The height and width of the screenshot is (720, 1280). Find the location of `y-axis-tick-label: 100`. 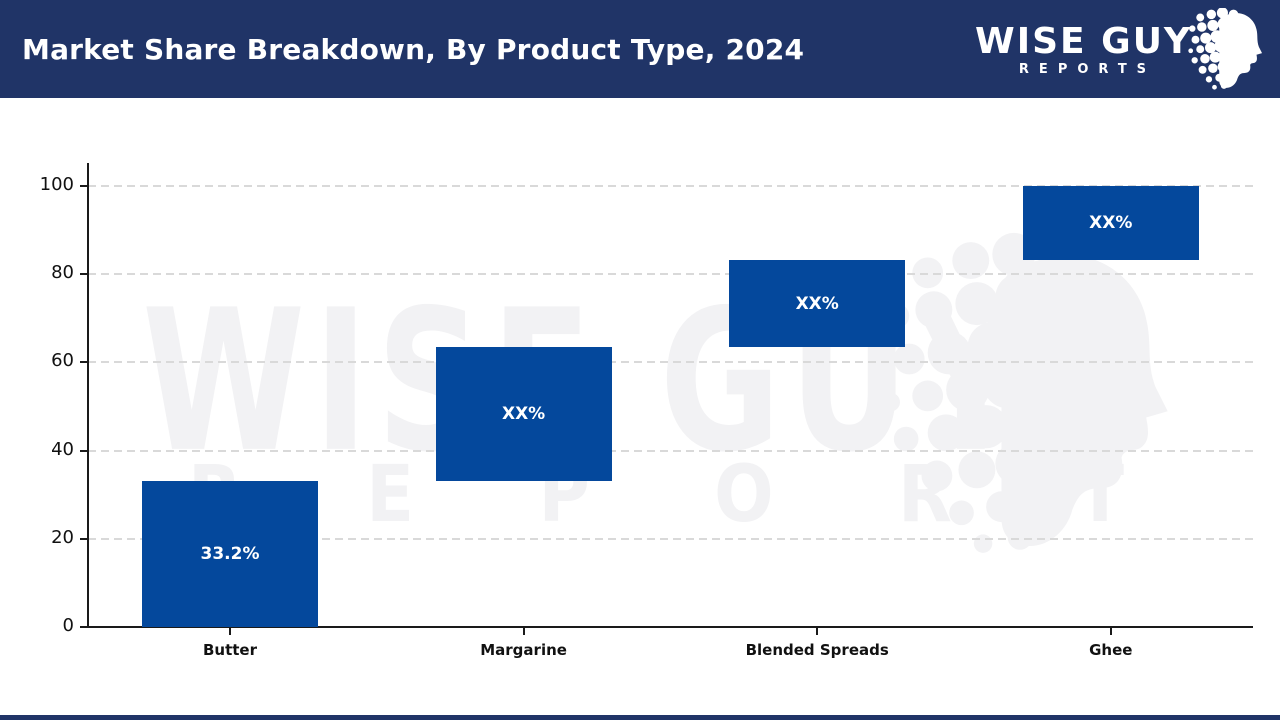

y-axis-tick-label: 100 is located at coordinates (56, 184).